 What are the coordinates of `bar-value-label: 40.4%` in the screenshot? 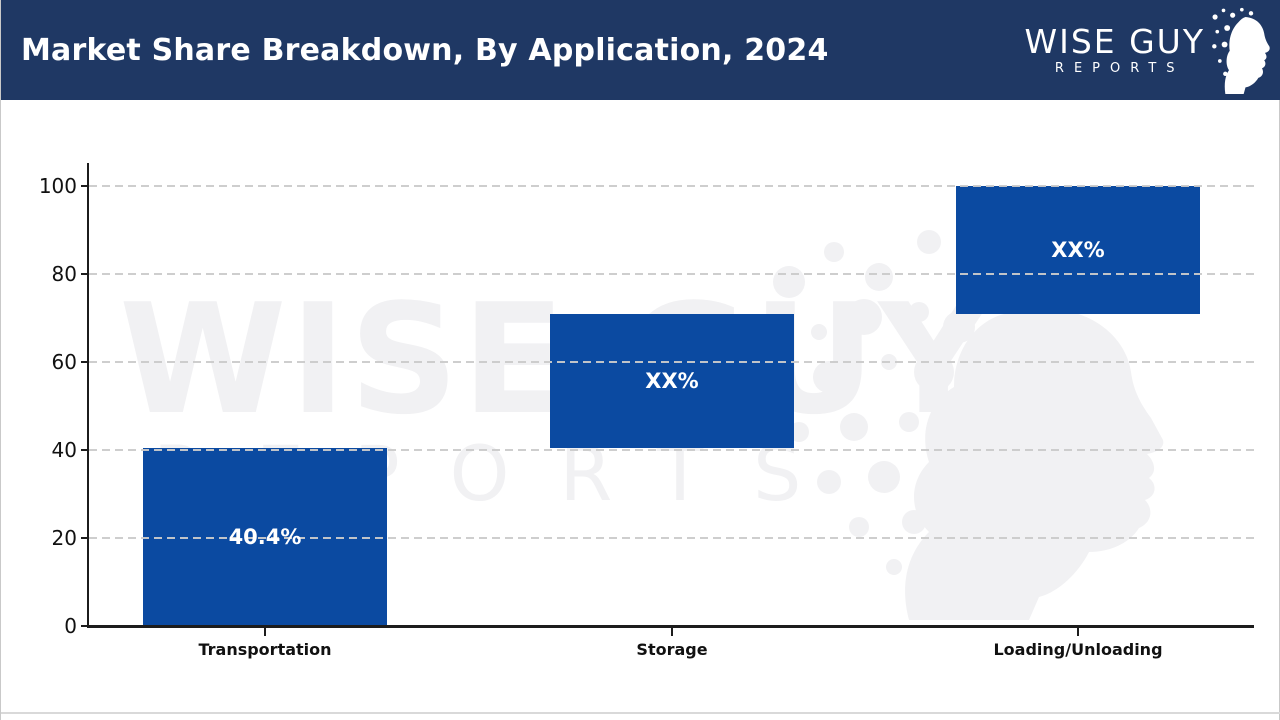 It's located at (265, 537).